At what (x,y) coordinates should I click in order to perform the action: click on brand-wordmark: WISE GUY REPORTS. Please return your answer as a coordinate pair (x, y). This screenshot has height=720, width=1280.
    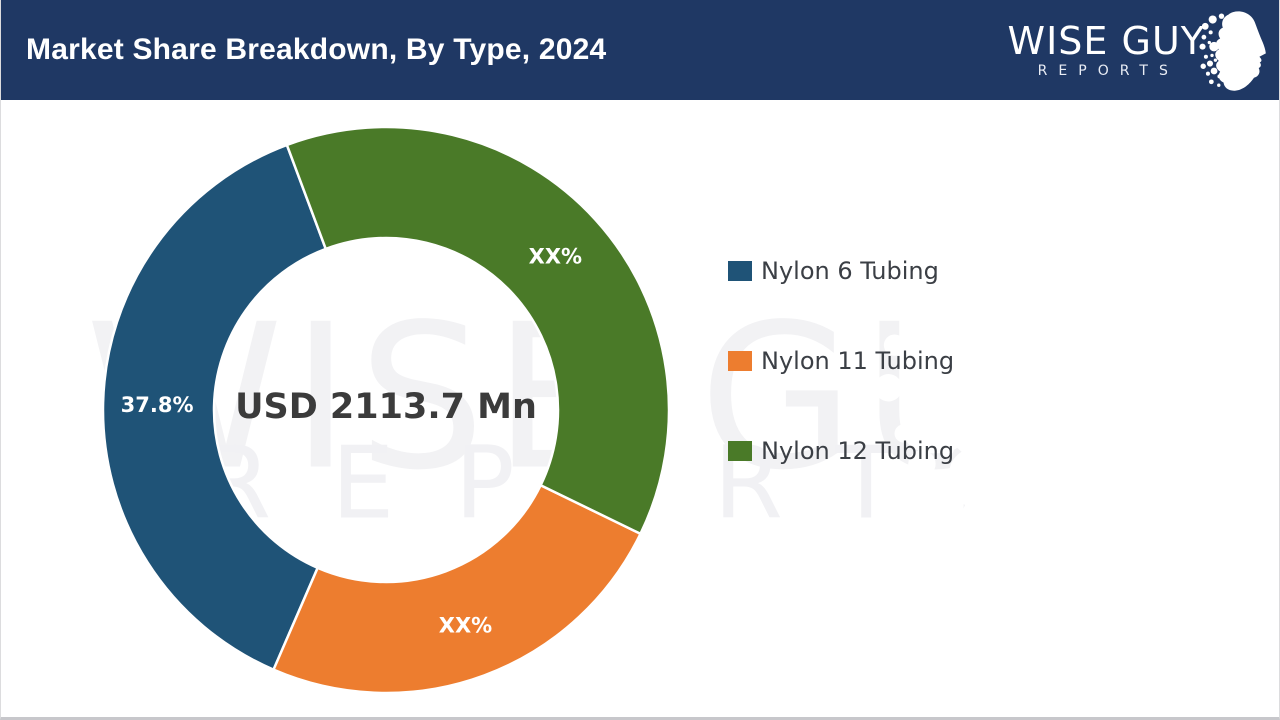
    Looking at the image, I should click on (1106, 50).